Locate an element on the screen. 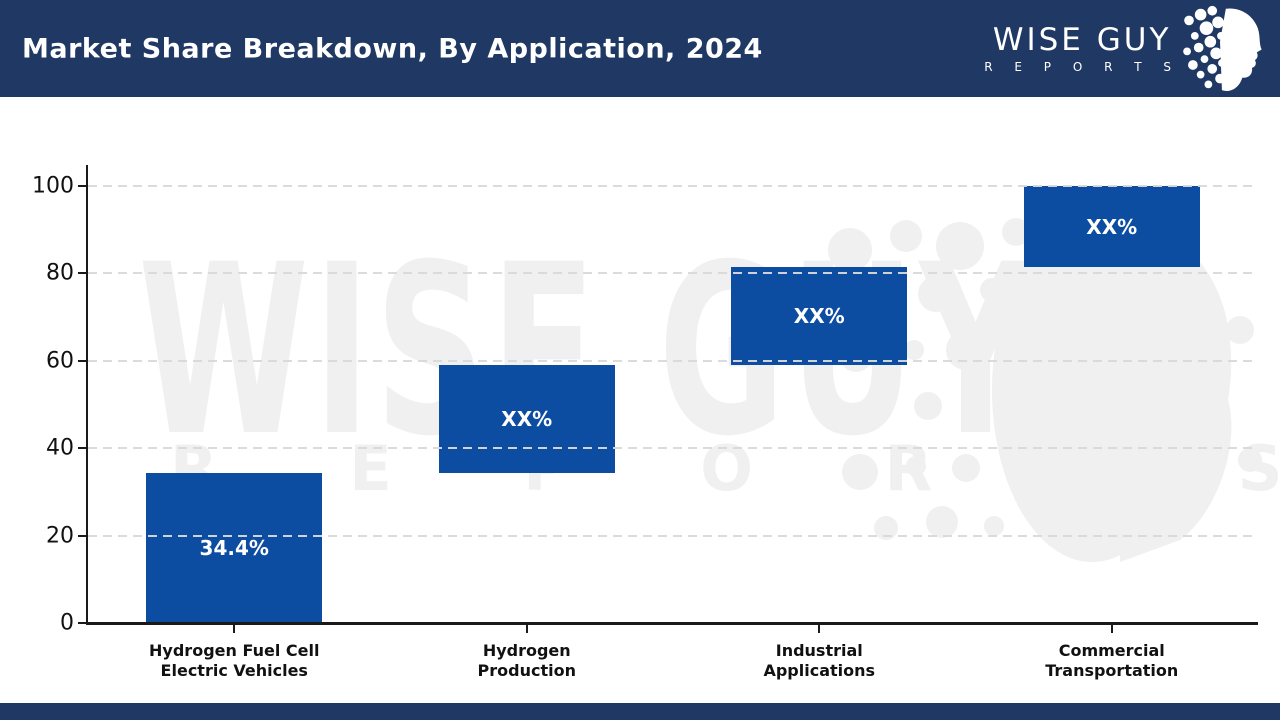  y-tick-label: 100 is located at coordinates (53, 186).